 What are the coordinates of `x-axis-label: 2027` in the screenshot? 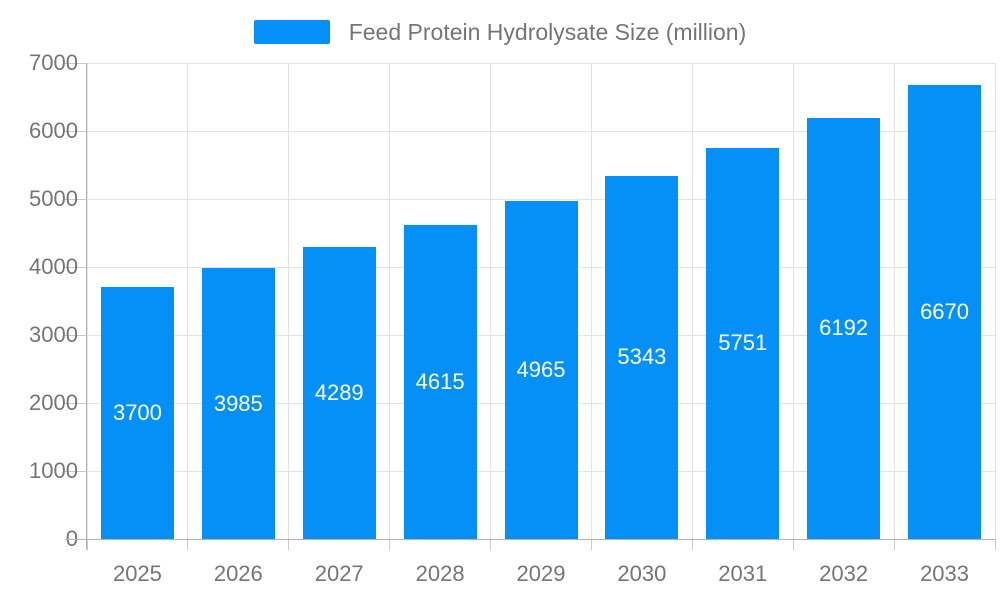 It's located at (339, 573).